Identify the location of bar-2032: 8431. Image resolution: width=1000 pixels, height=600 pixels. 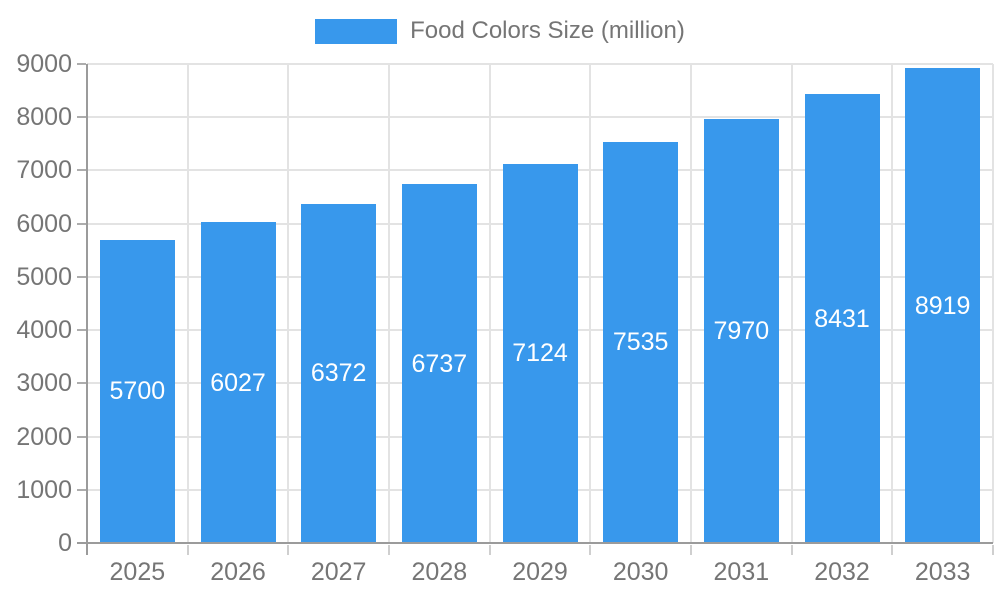
(842, 318).